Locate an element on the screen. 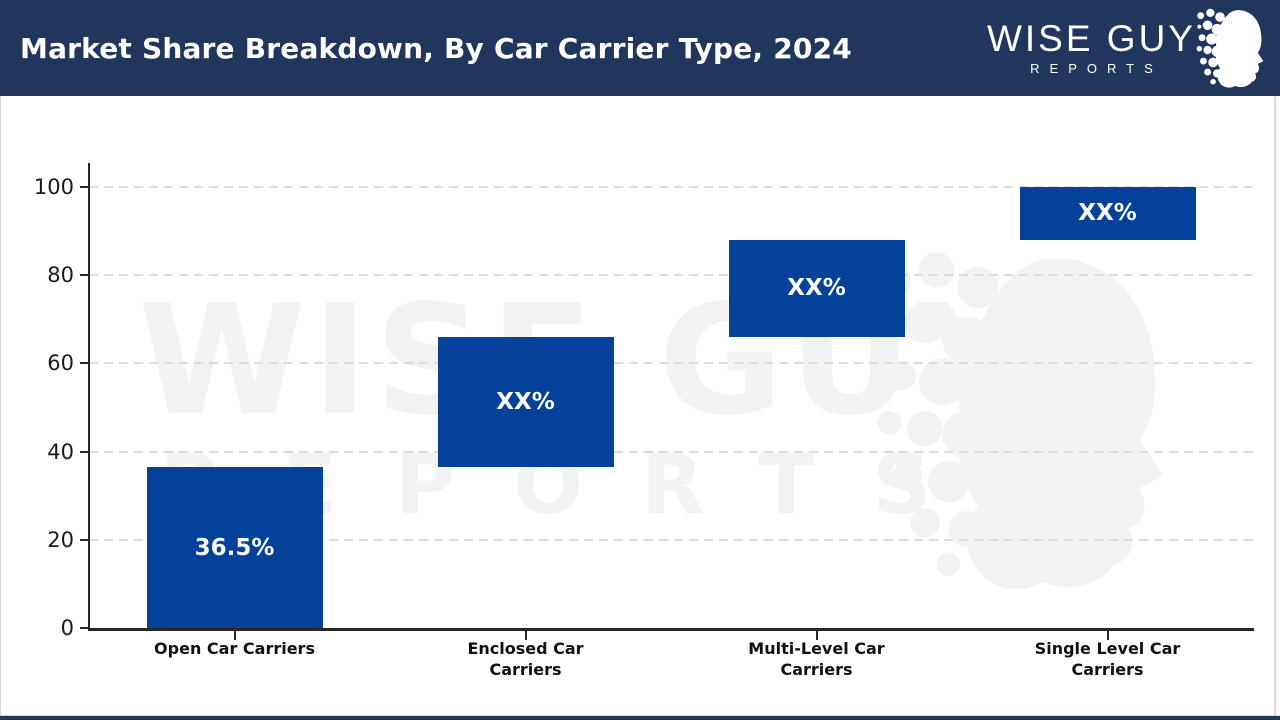  y-tick-label-100: 100 is located at coordinates (53, 187).